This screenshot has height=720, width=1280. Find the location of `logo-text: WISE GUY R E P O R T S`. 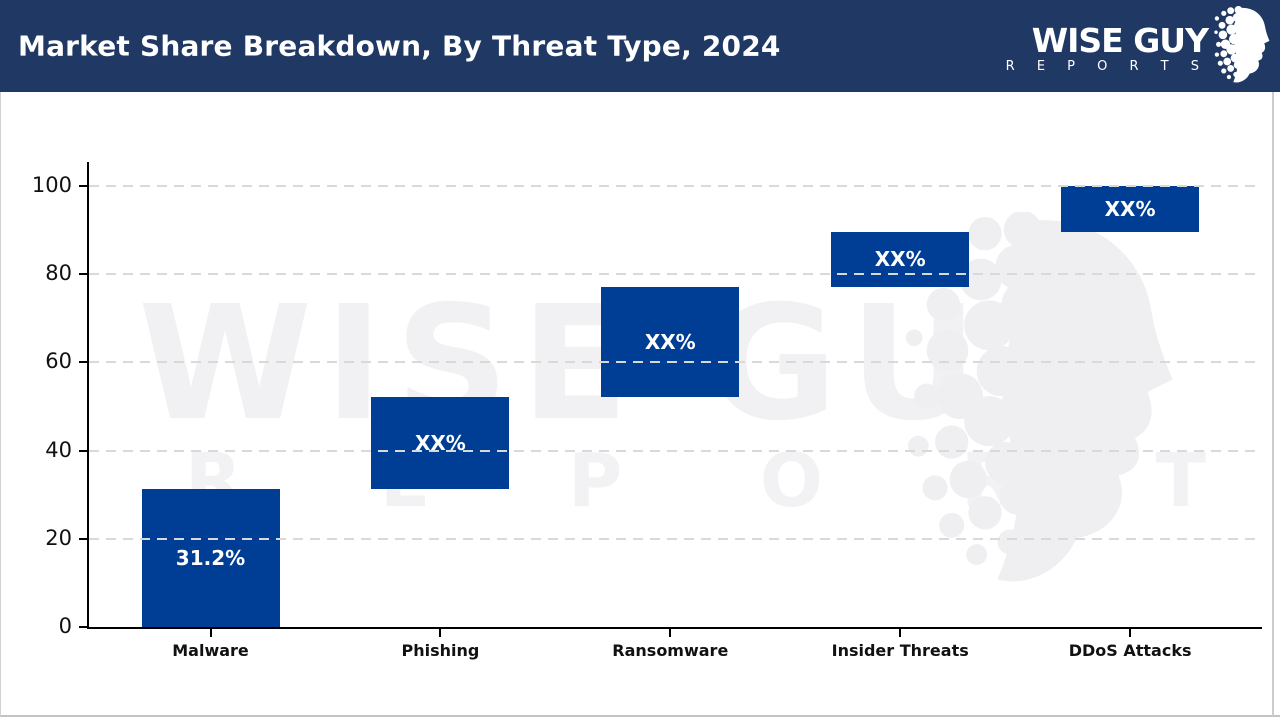

logo-text: WISE GUY R E P O R T S is located at coordinates (1107, 48).